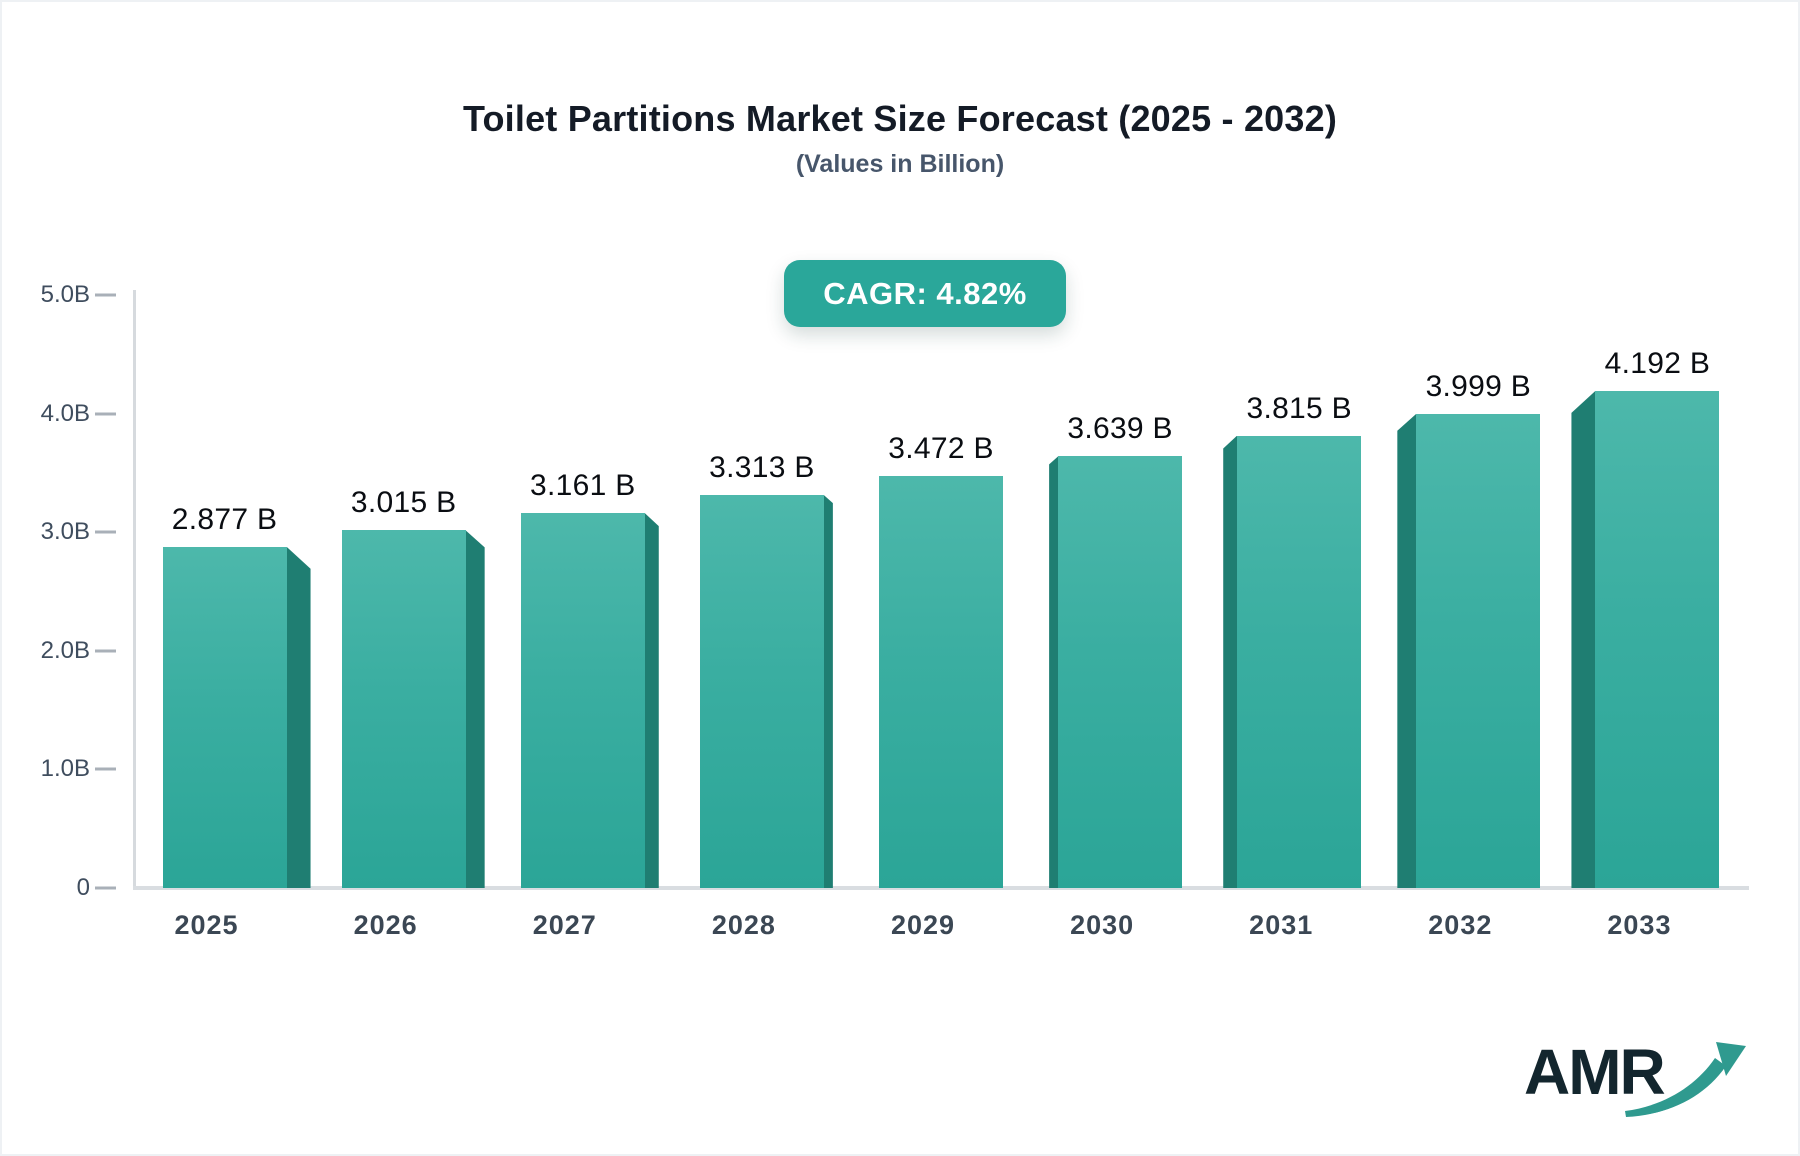  Describe the element at coordinates (65, 413) in the screenshot. I see `y-tick-label-4.0B: 4.0B` at that location.